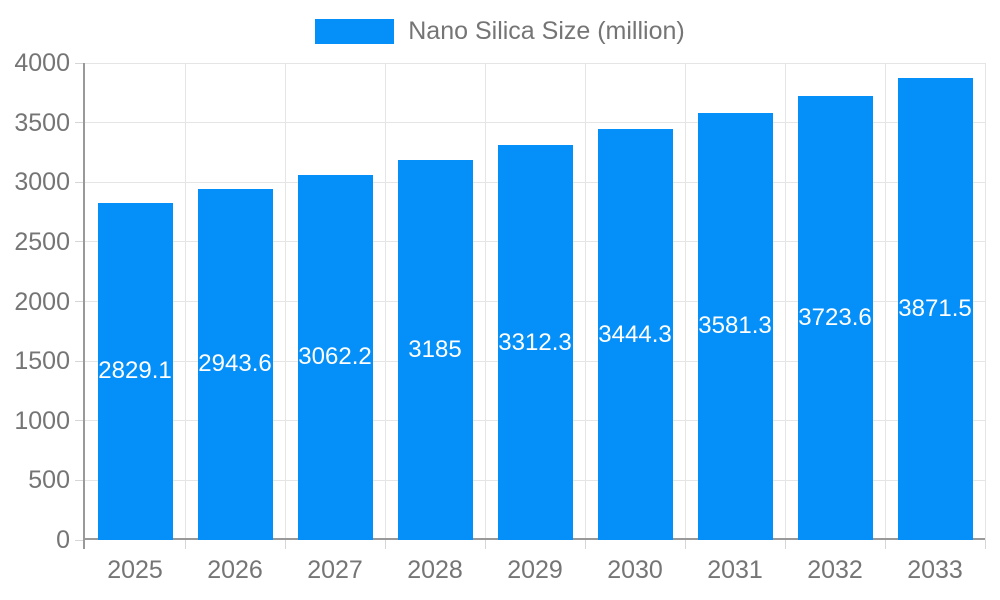  Describe the element at coordinates (235, 570) in the screenshot. I see `x-axis-label: 2026` at that location.